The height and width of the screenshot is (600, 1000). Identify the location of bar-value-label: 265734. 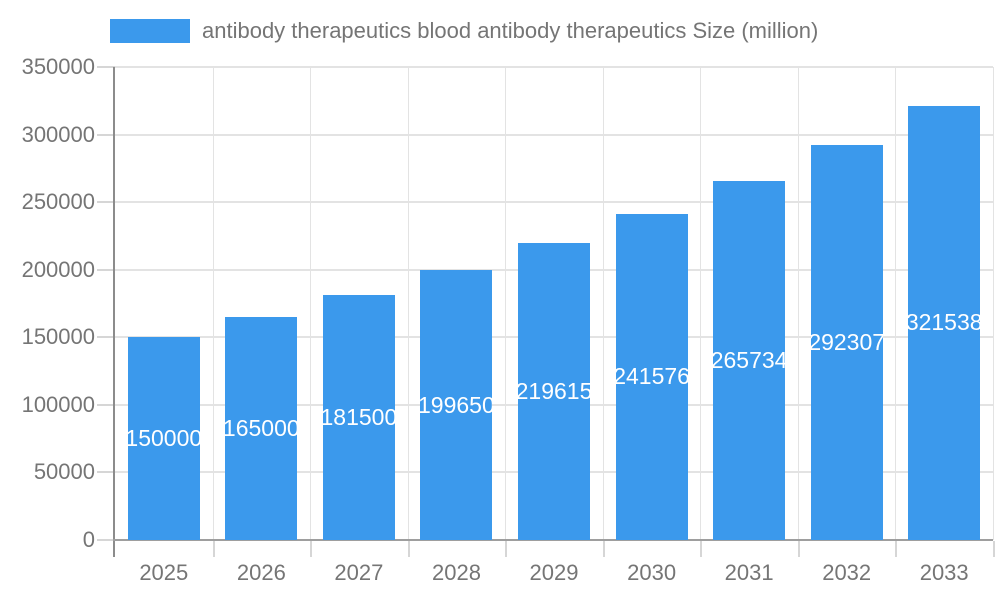
(749, 359).